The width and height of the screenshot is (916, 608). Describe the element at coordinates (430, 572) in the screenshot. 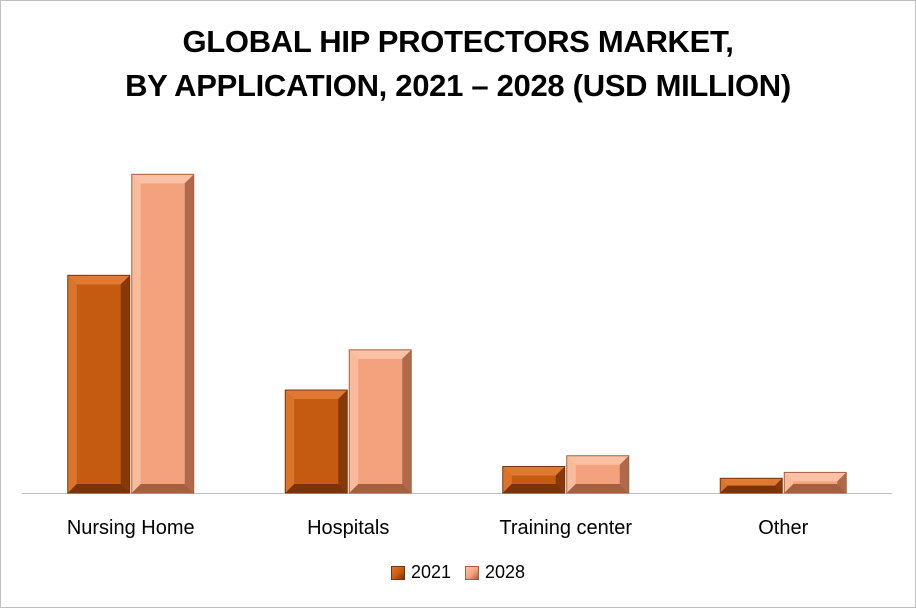

I see `legend-label-2021: 2021` at that location.